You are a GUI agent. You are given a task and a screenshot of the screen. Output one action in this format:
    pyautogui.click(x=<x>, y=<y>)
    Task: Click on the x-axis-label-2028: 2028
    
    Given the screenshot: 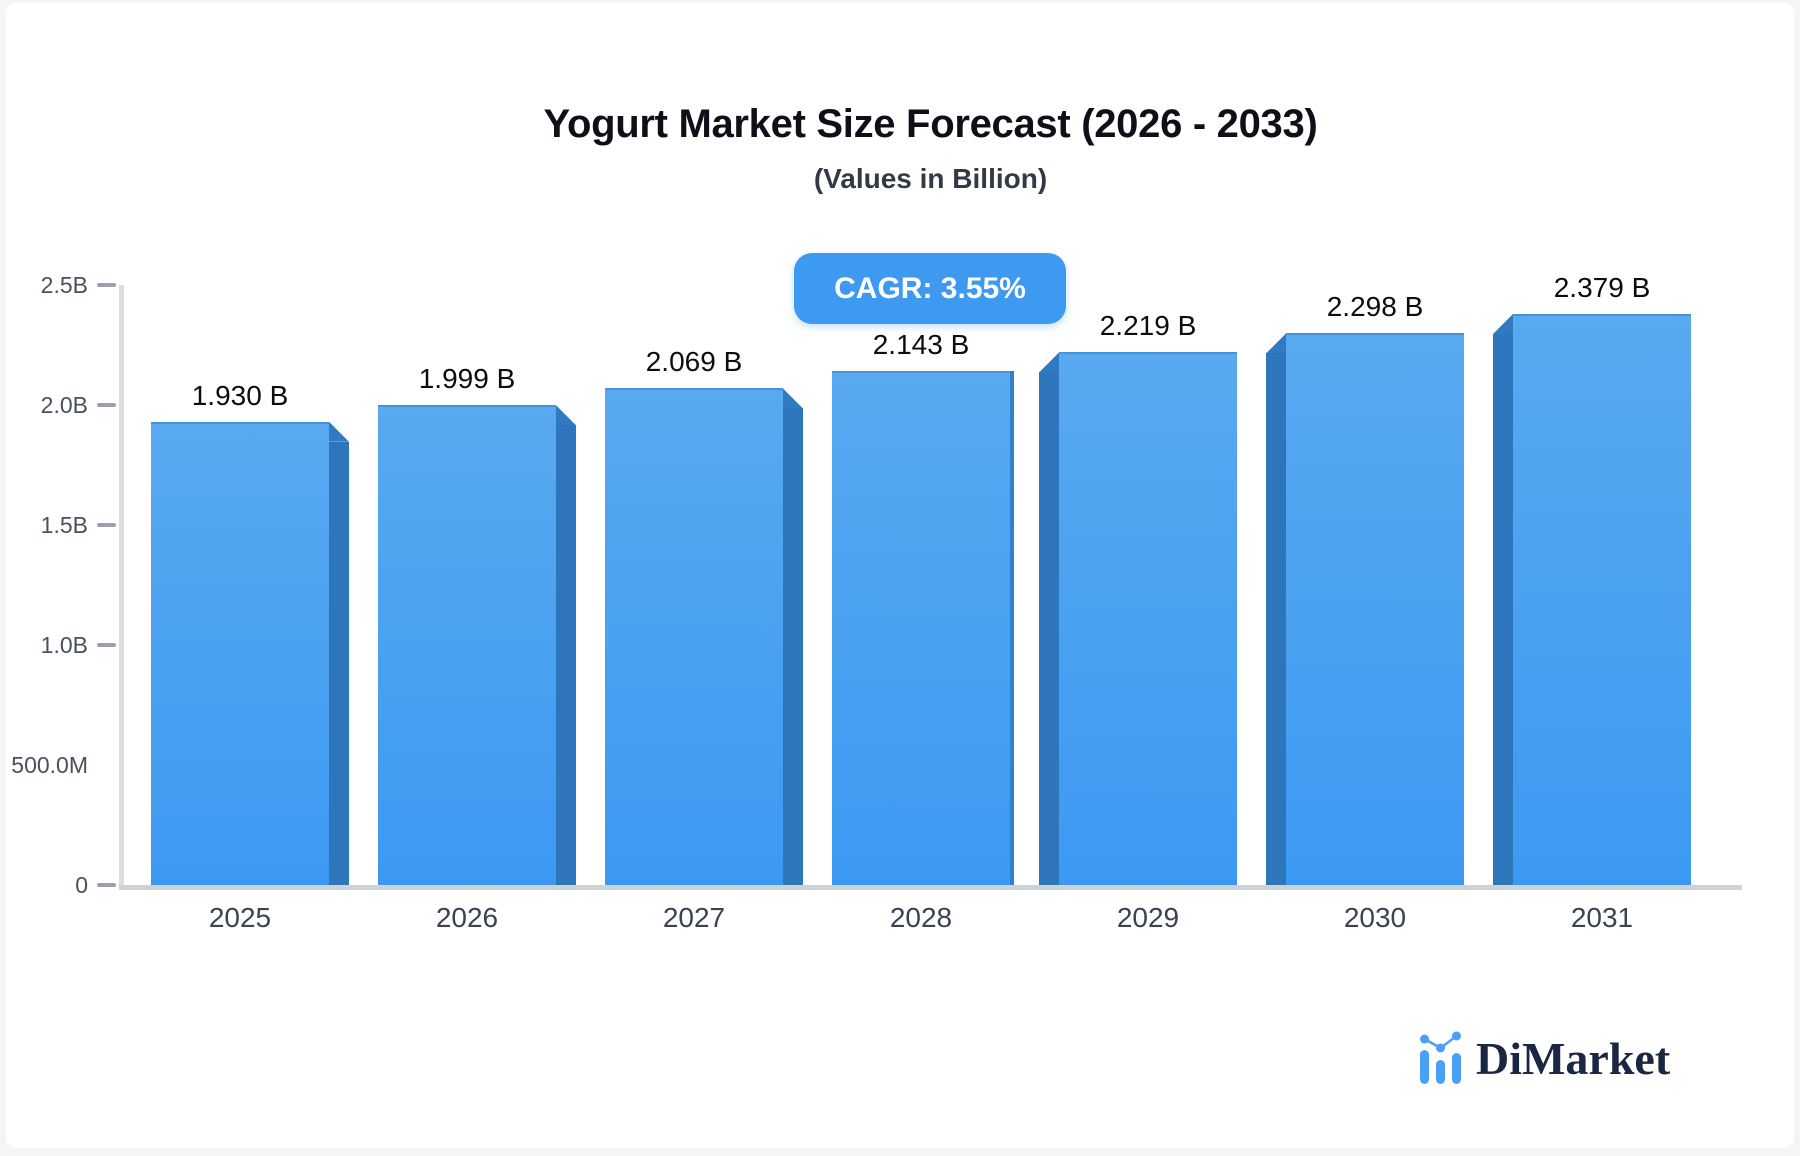 What is the action you would take?
    pyautogui.click(x=921, y=917)
    